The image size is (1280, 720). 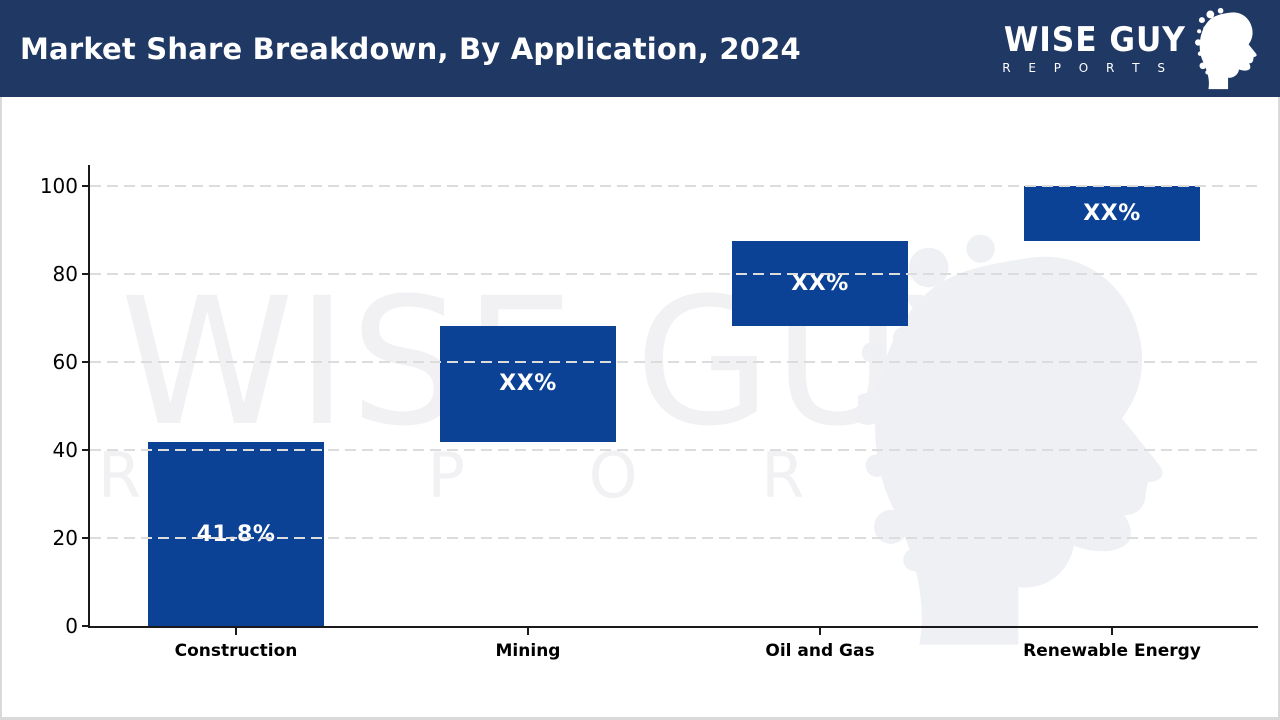 I want to click on x-axis-category-label: Mining, so click(x=528, y=651).